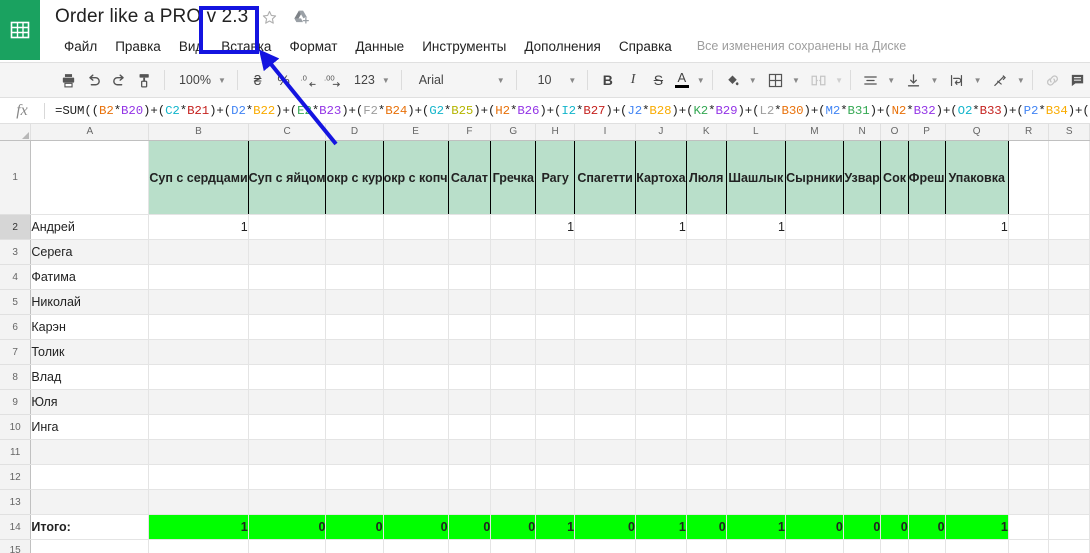 The height and width of the screenshot is (553, 1090). Describe the element at coordinates (605, 427) in the screenshot. I see `cell-I10` at that location.